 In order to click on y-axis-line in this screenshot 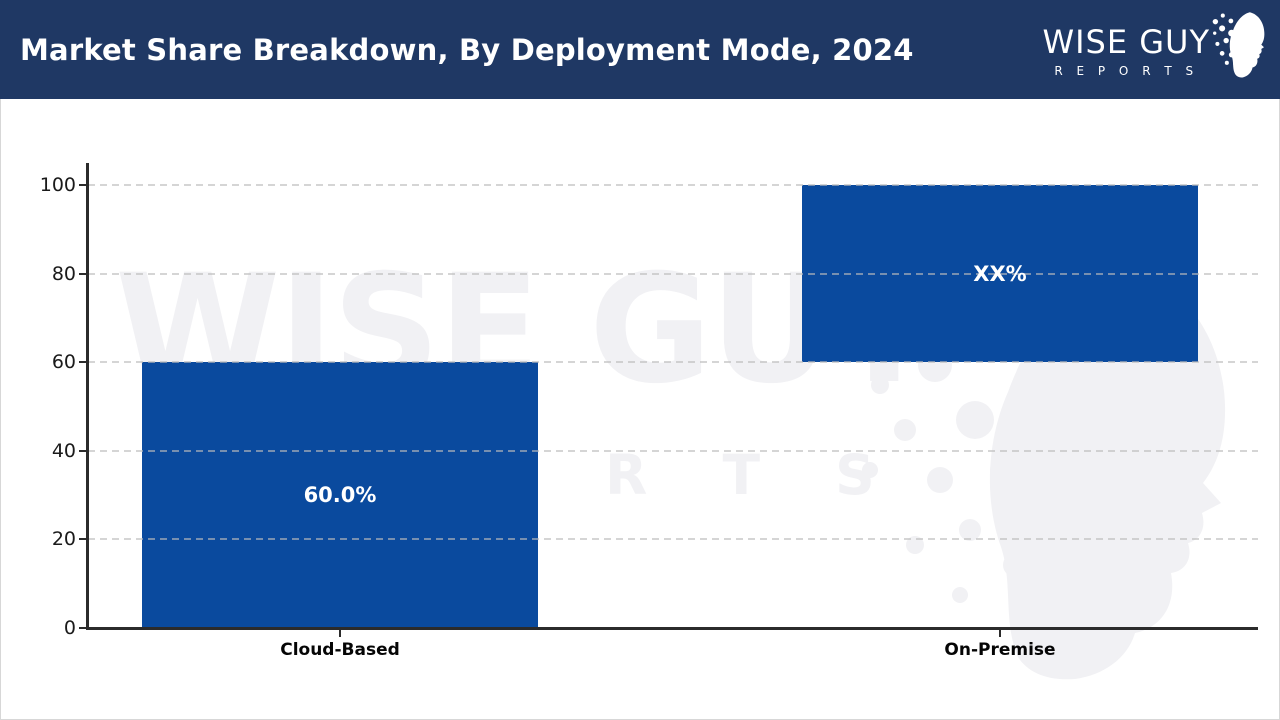, I will do `click(87, 396)`.